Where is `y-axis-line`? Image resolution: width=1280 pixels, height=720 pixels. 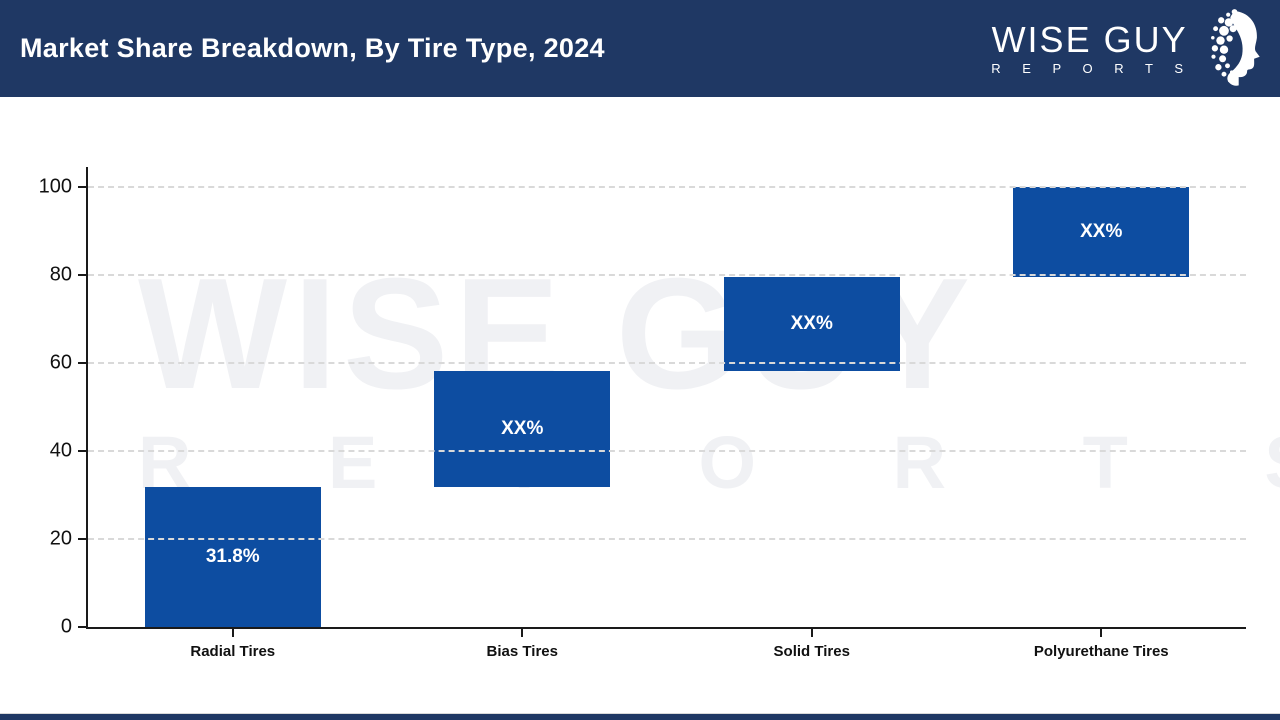
y-axis-line is located at coordinates (87, 398).